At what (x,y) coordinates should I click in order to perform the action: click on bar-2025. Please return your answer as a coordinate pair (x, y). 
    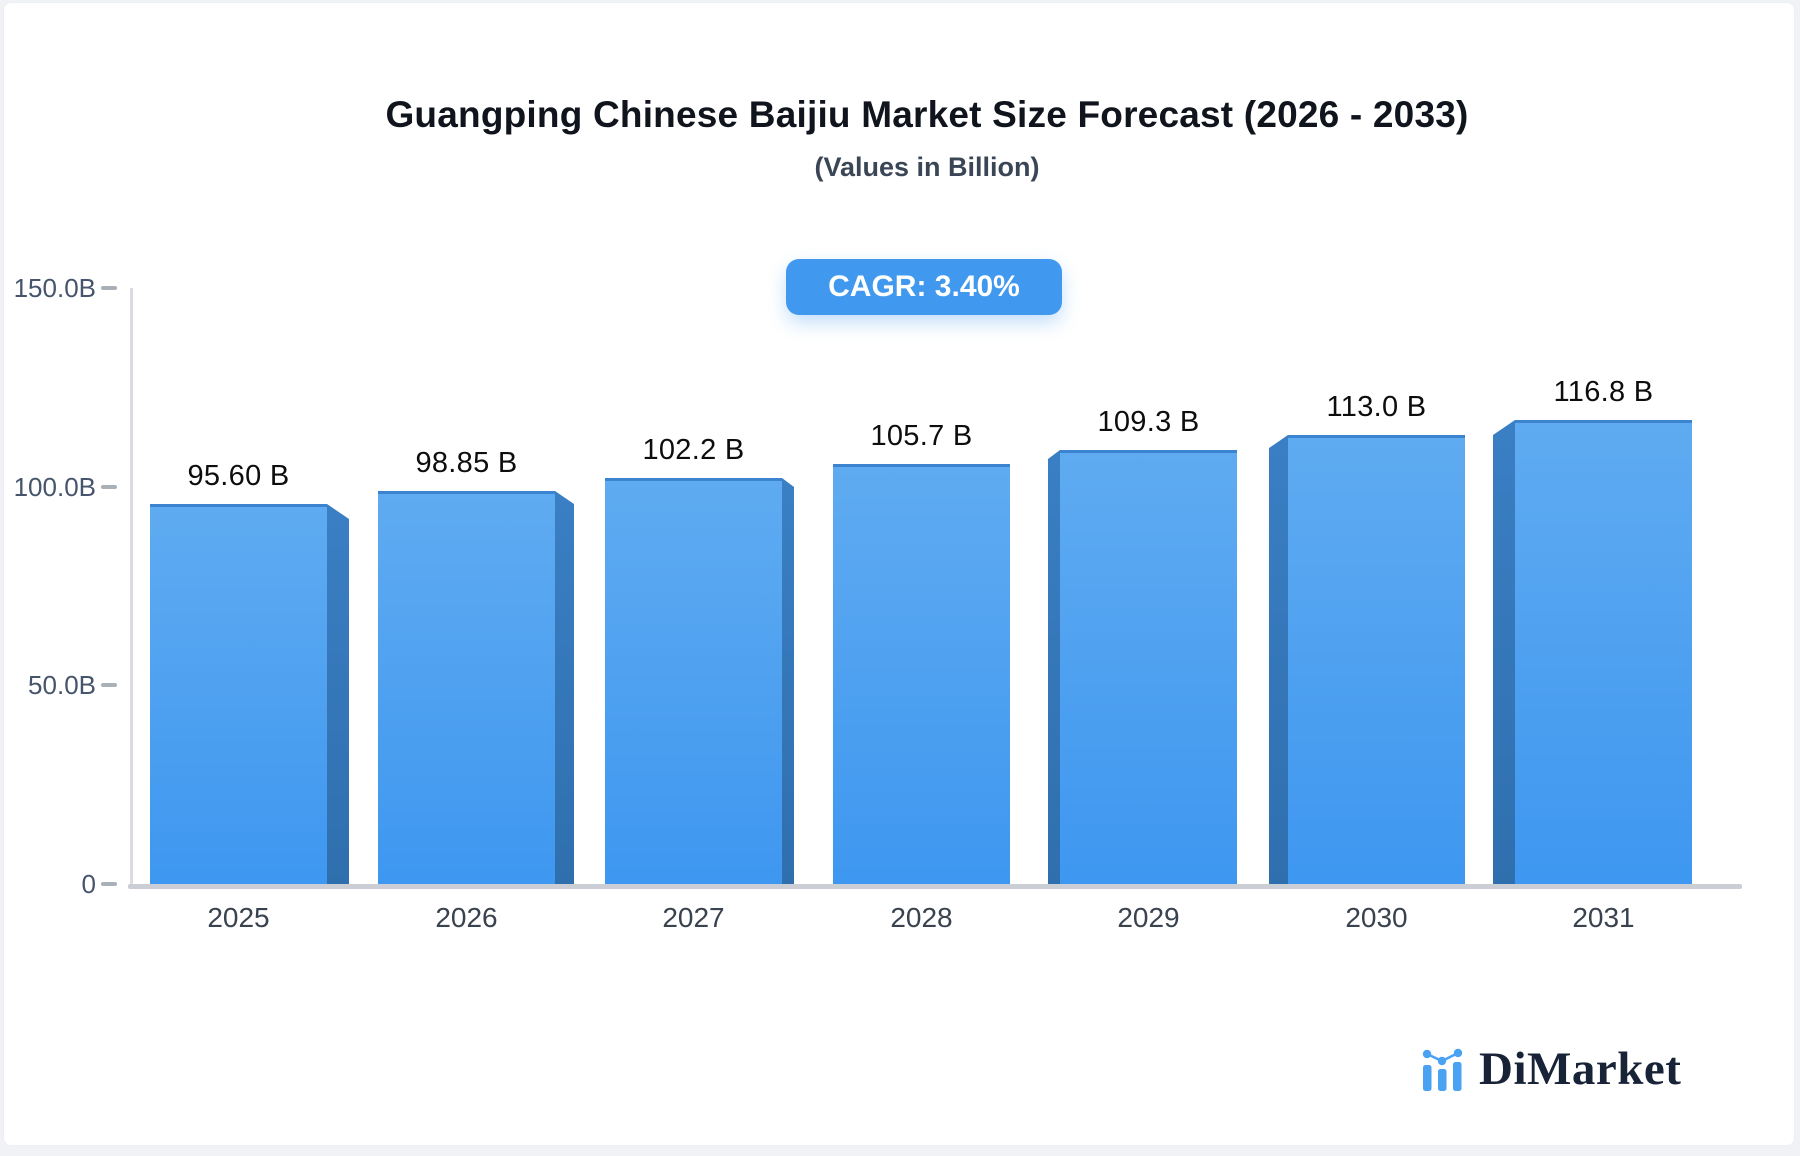
    Looking at the image, I should click on (238, 694).